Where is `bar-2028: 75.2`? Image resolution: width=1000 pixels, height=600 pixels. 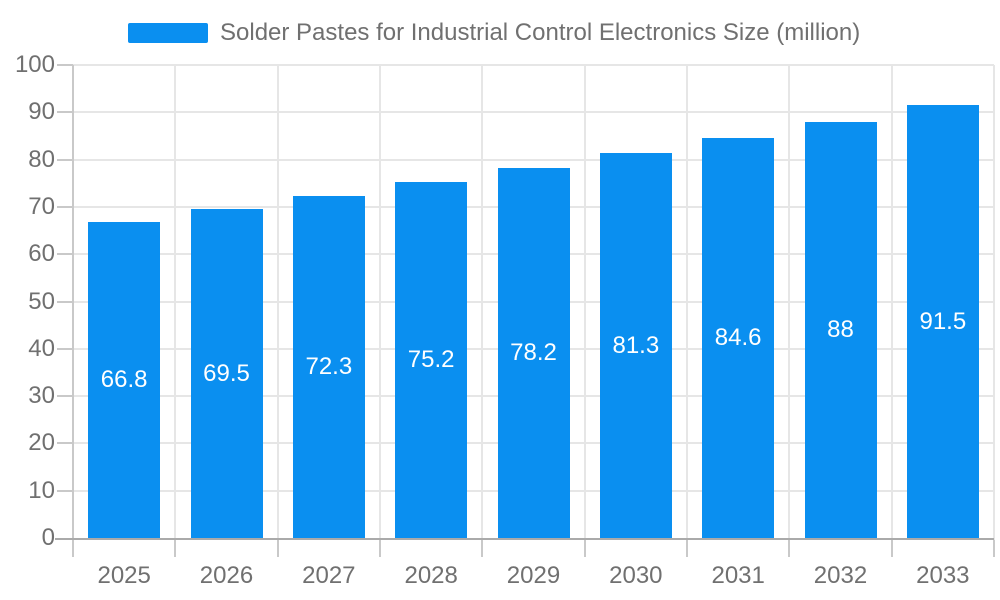
bar-2028: 75.2 is located at coordinates (431, 360).